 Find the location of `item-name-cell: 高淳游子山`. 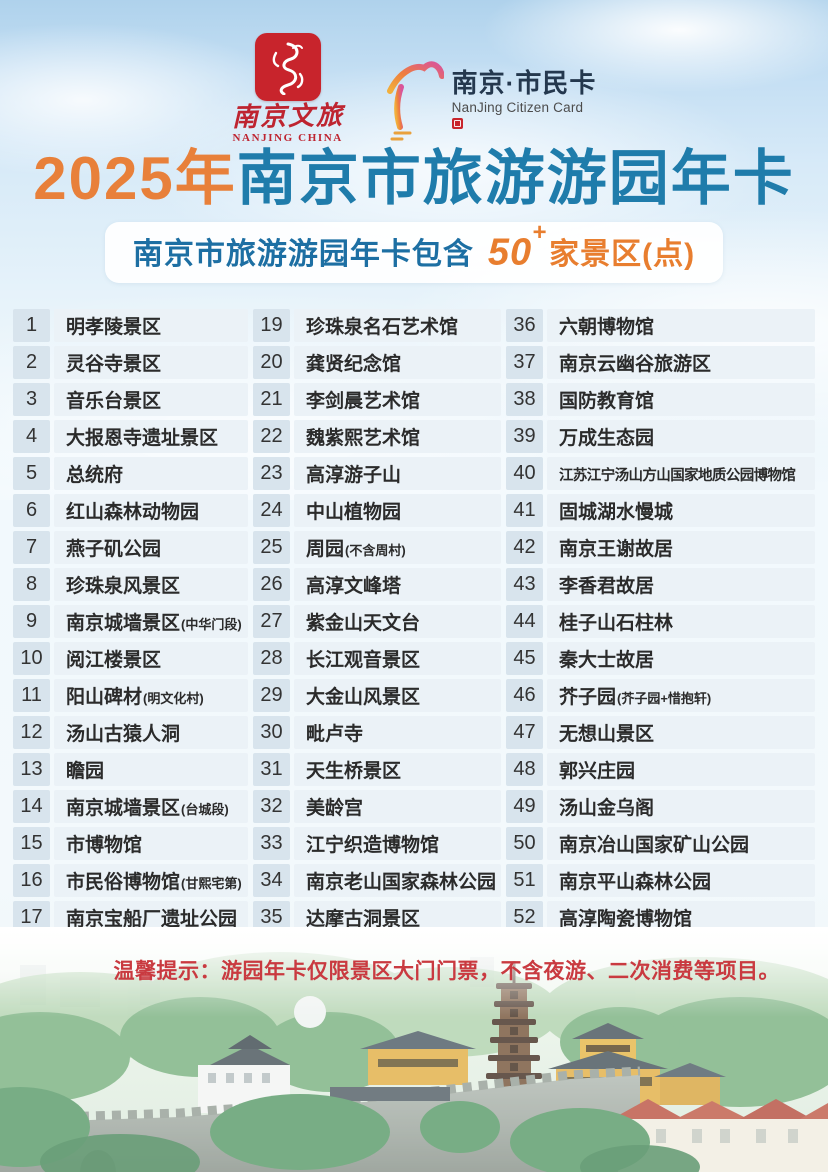

item-name-cell: 高淳游子山 is located at coordinates (397, 474).